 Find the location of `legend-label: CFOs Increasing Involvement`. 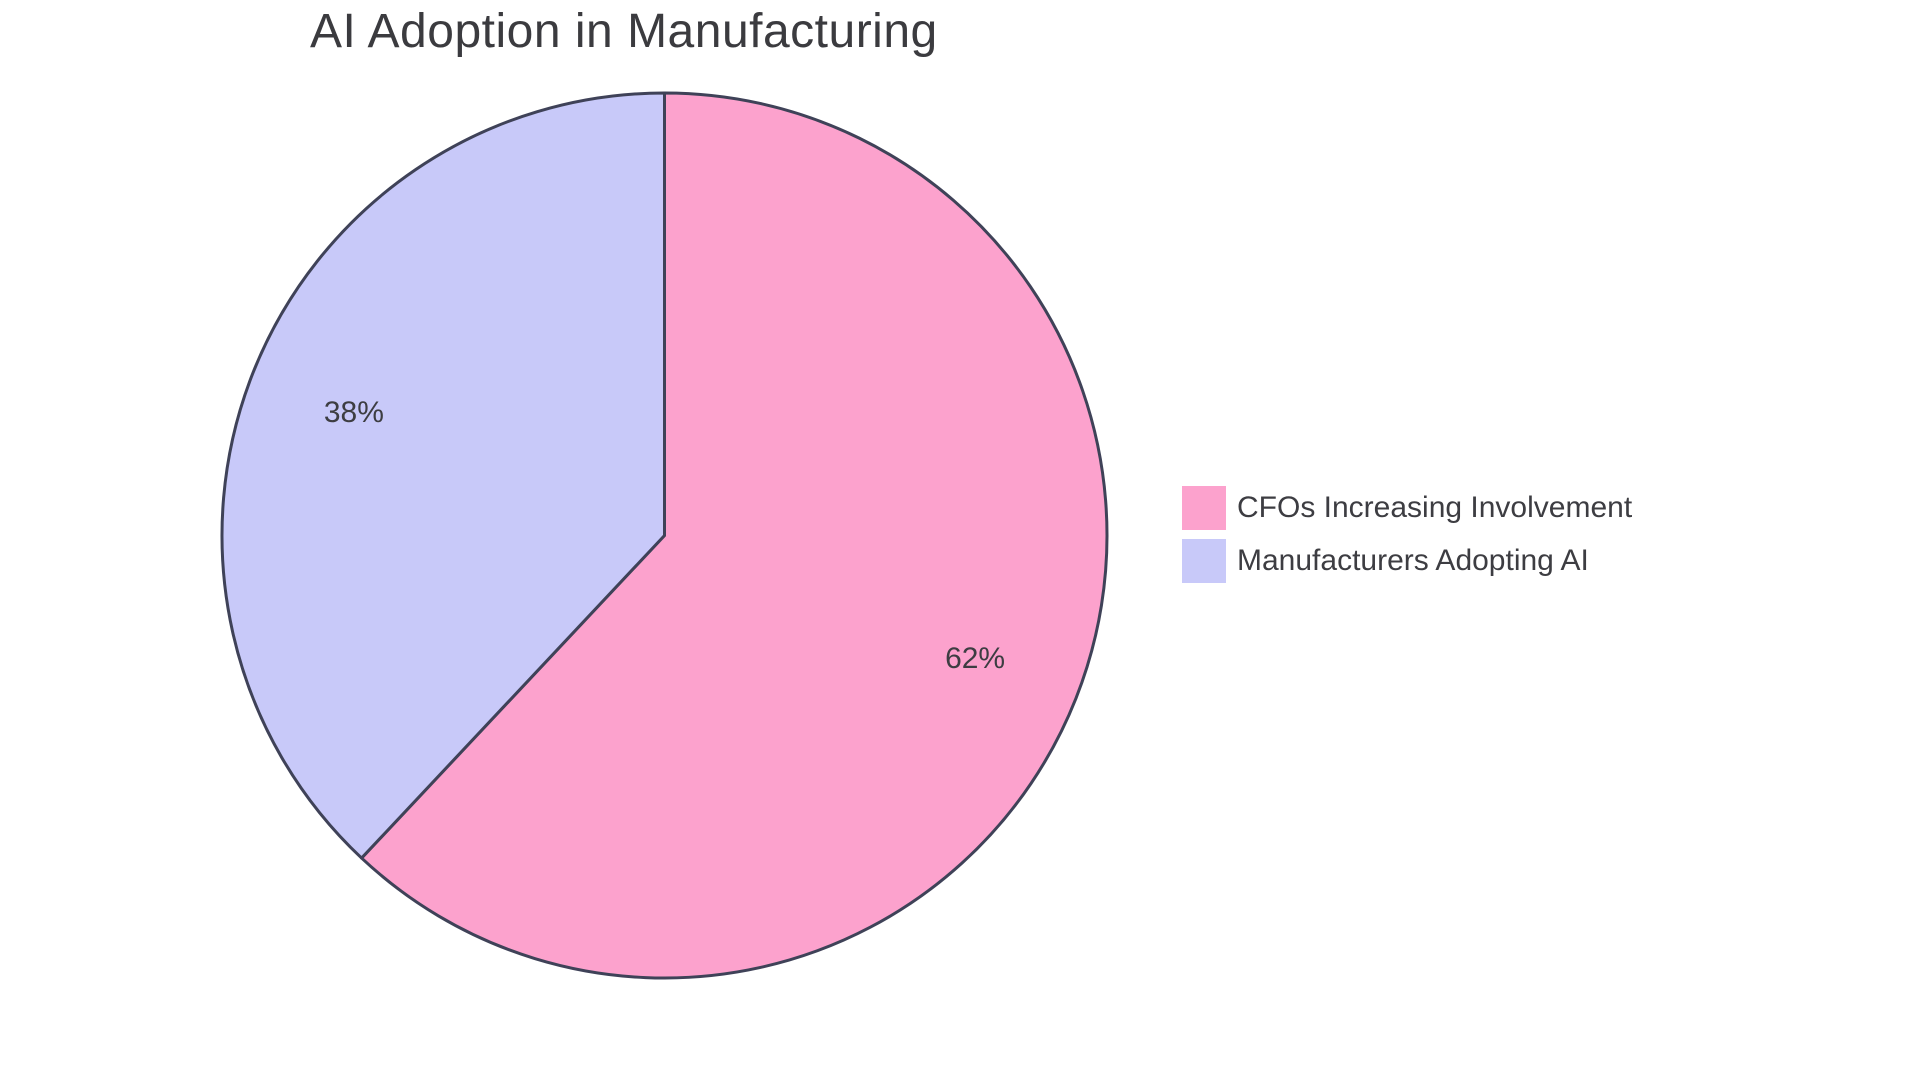

legend-label: CFOs Increasing Involvement is located at coordinates (1435, 507).